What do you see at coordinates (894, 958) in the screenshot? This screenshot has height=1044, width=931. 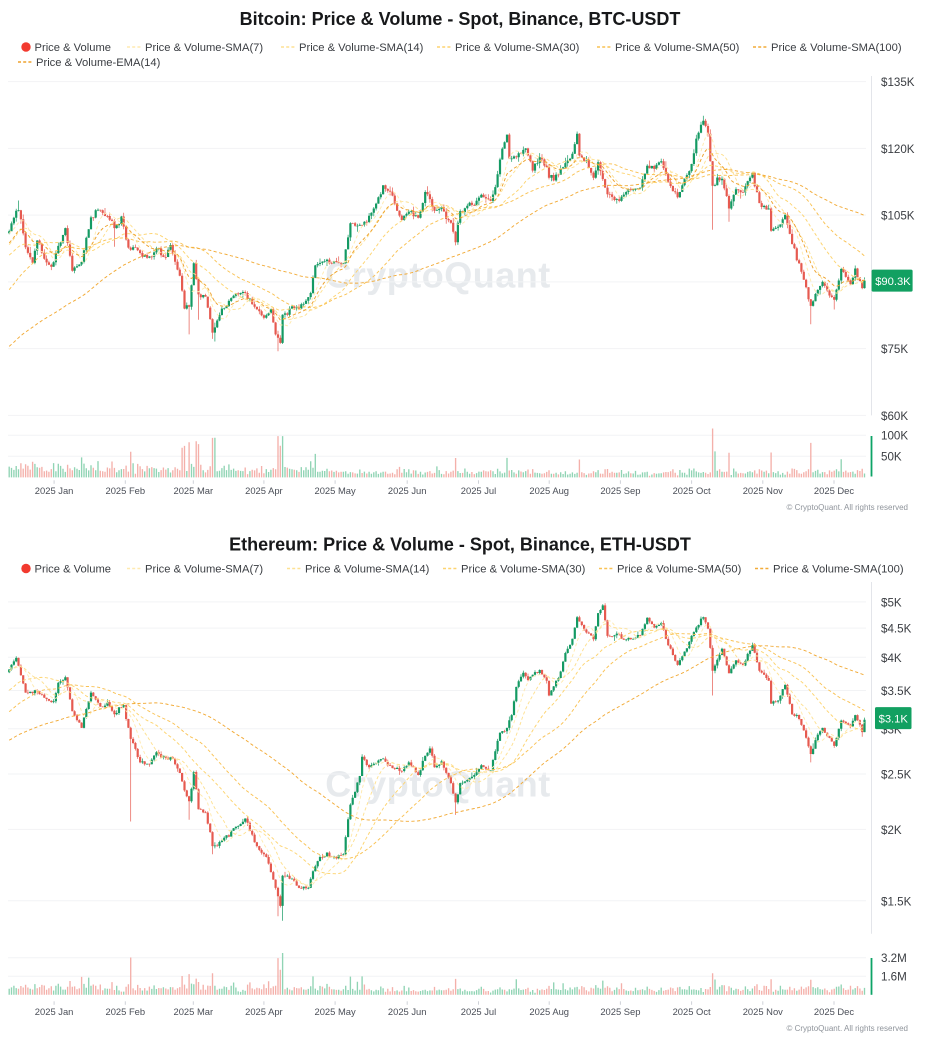 I see `svg-text: 3.2M` at bounding box center [894, 958].